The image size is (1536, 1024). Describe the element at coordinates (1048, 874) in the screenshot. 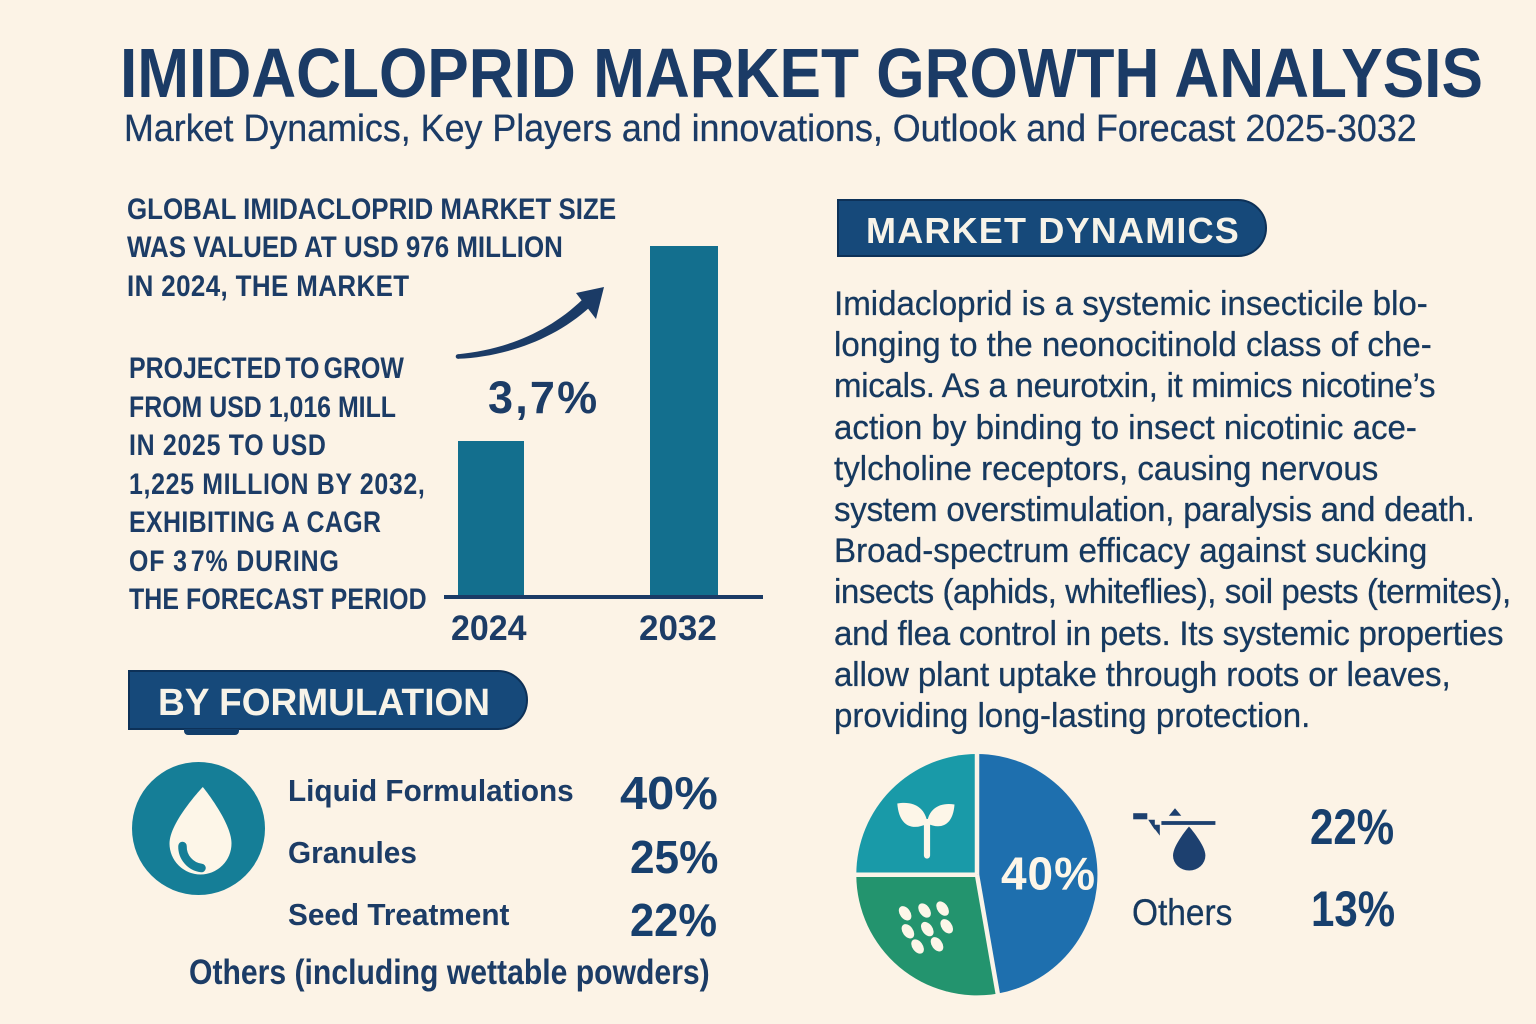

I see `svg-text: 40%` at that location.